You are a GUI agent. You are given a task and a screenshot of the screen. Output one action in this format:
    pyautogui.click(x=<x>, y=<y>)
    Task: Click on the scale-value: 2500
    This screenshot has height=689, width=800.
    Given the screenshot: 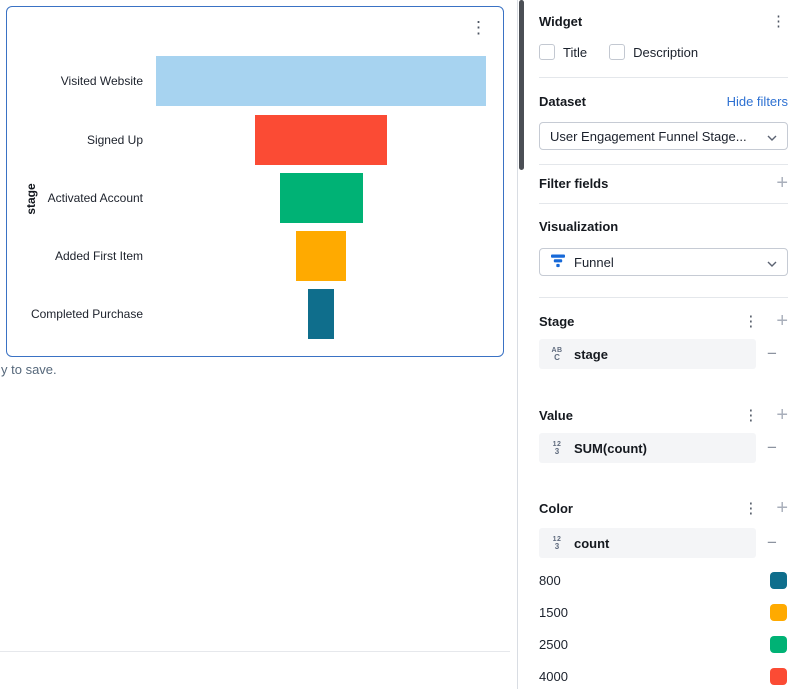 What is the action you would take?
    pyautogui.click(x=553, y=644)
    